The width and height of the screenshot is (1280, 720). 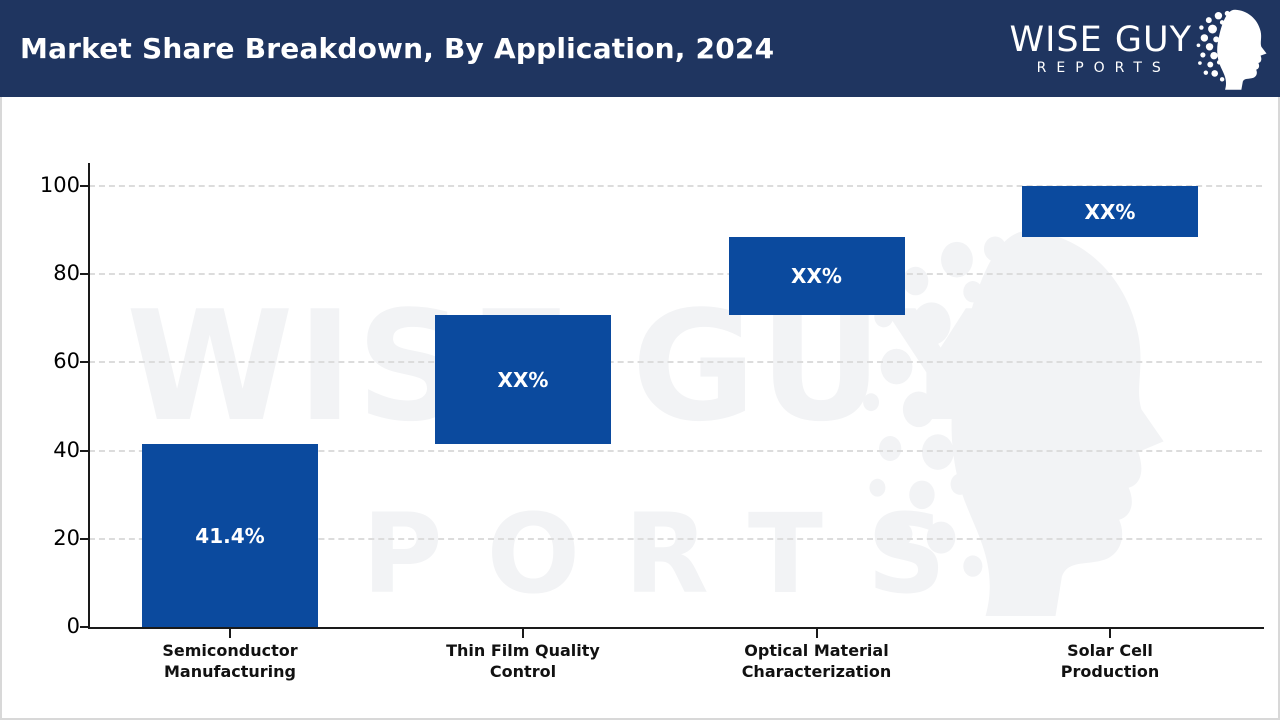 What do you see at coordinates (66, 361) in the screenshot?
I see `y-tick-label-60: 60` at bounding box center [66, 361].